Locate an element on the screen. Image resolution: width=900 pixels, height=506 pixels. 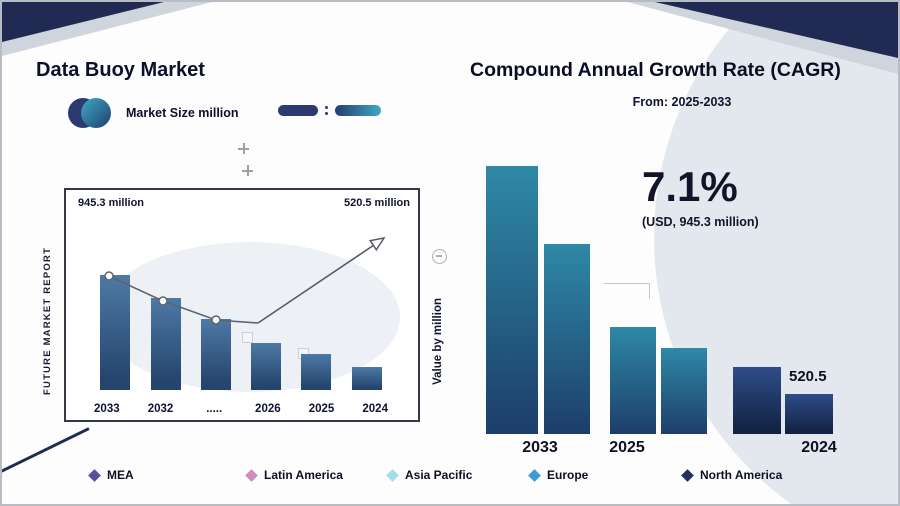
sphere-icon is located at coordinates (90, 113).